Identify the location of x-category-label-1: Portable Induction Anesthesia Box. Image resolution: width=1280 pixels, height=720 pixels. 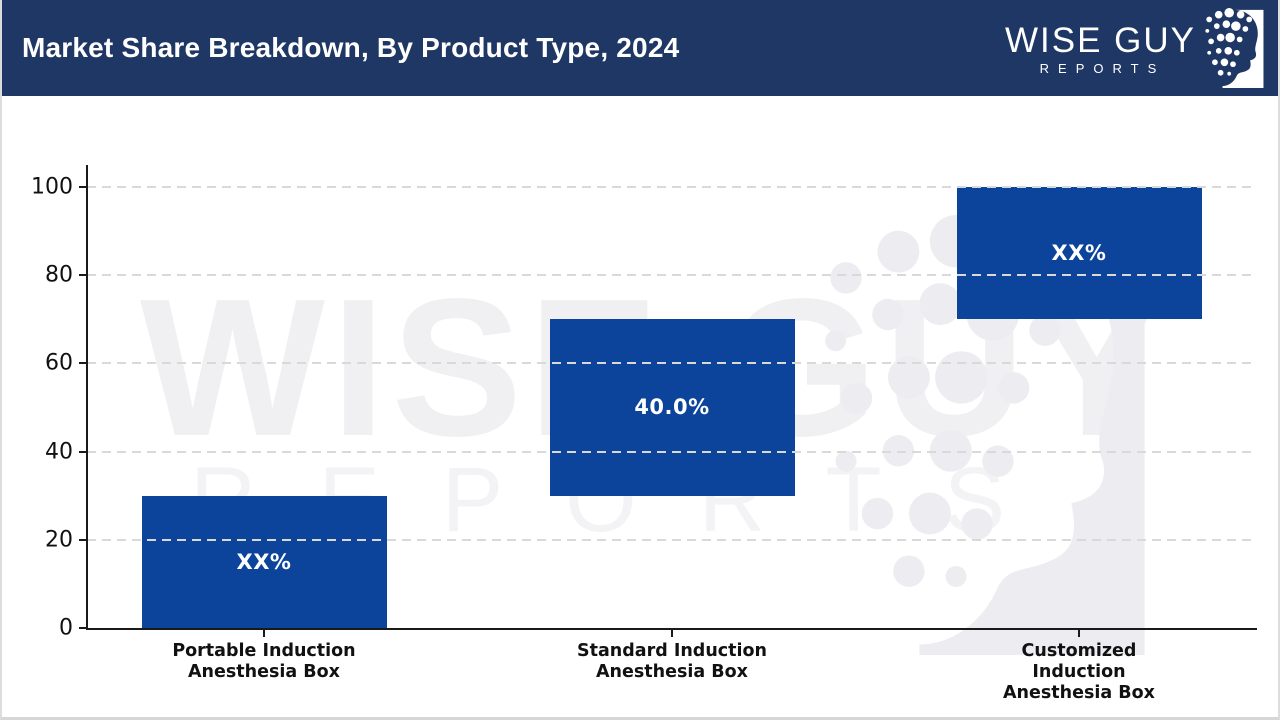
(264, 662).